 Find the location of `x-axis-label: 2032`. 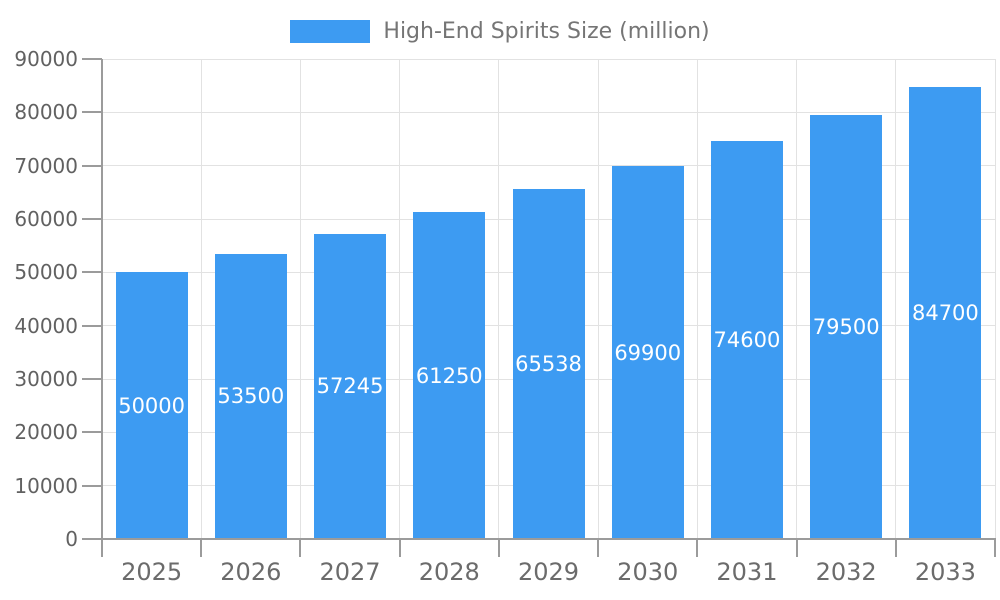

x-axis-label: 2032 is located at coordinates (846, 572).